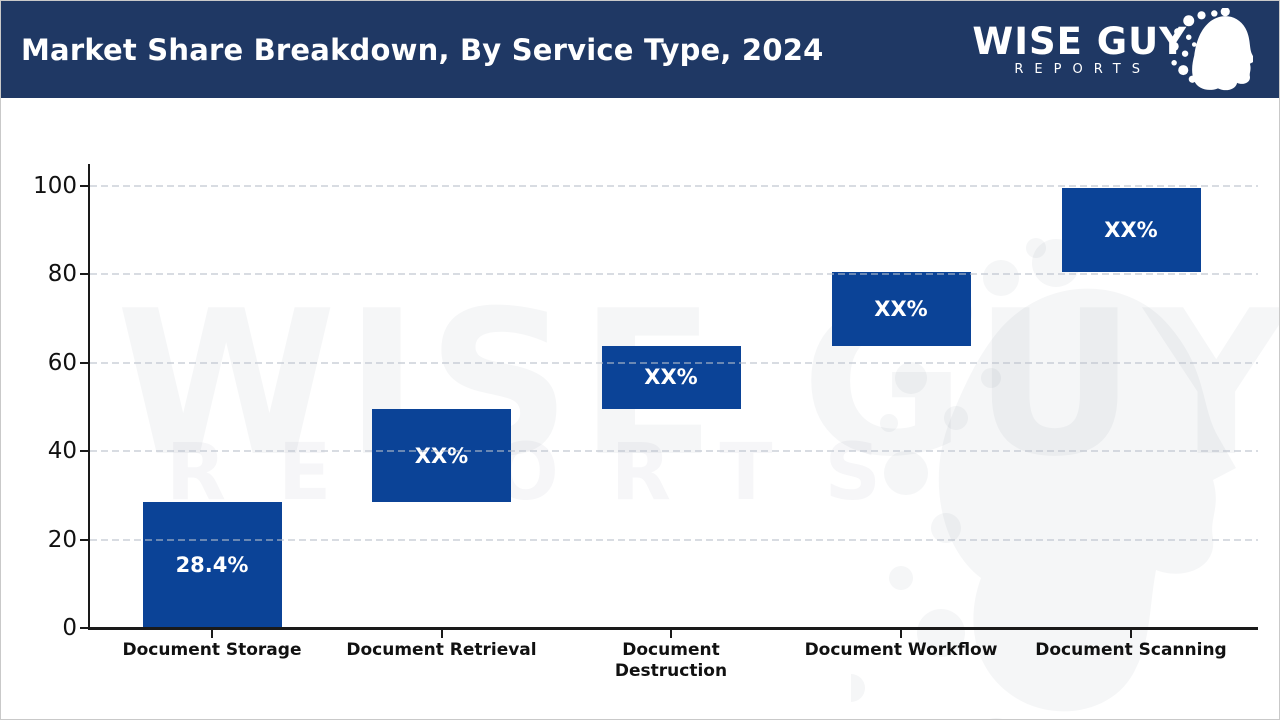  I want to click on x-axis, so click(673, 628).